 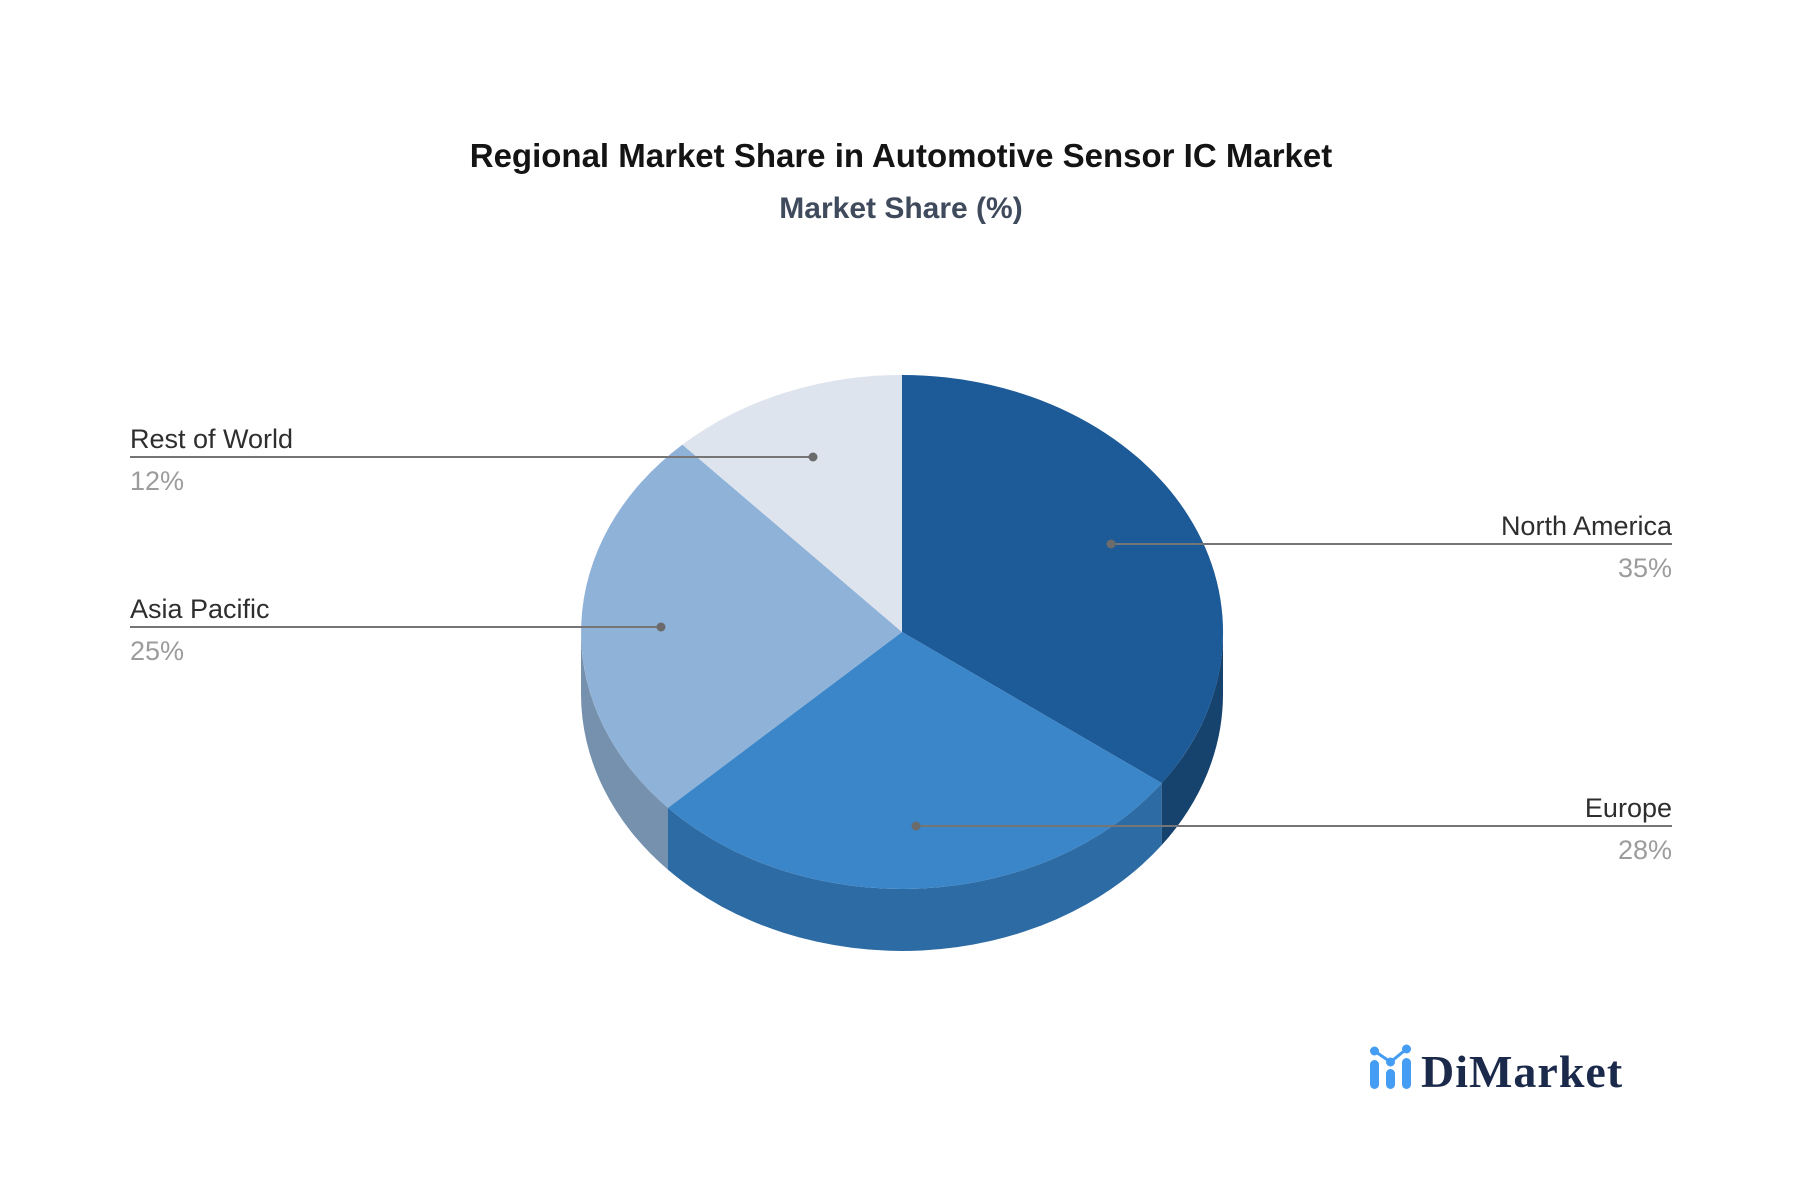 What do you see at coordinates (1587, 526) in the screenshot?
I see `slice-label-north-america: North America` at bounding box center [1587, 526].